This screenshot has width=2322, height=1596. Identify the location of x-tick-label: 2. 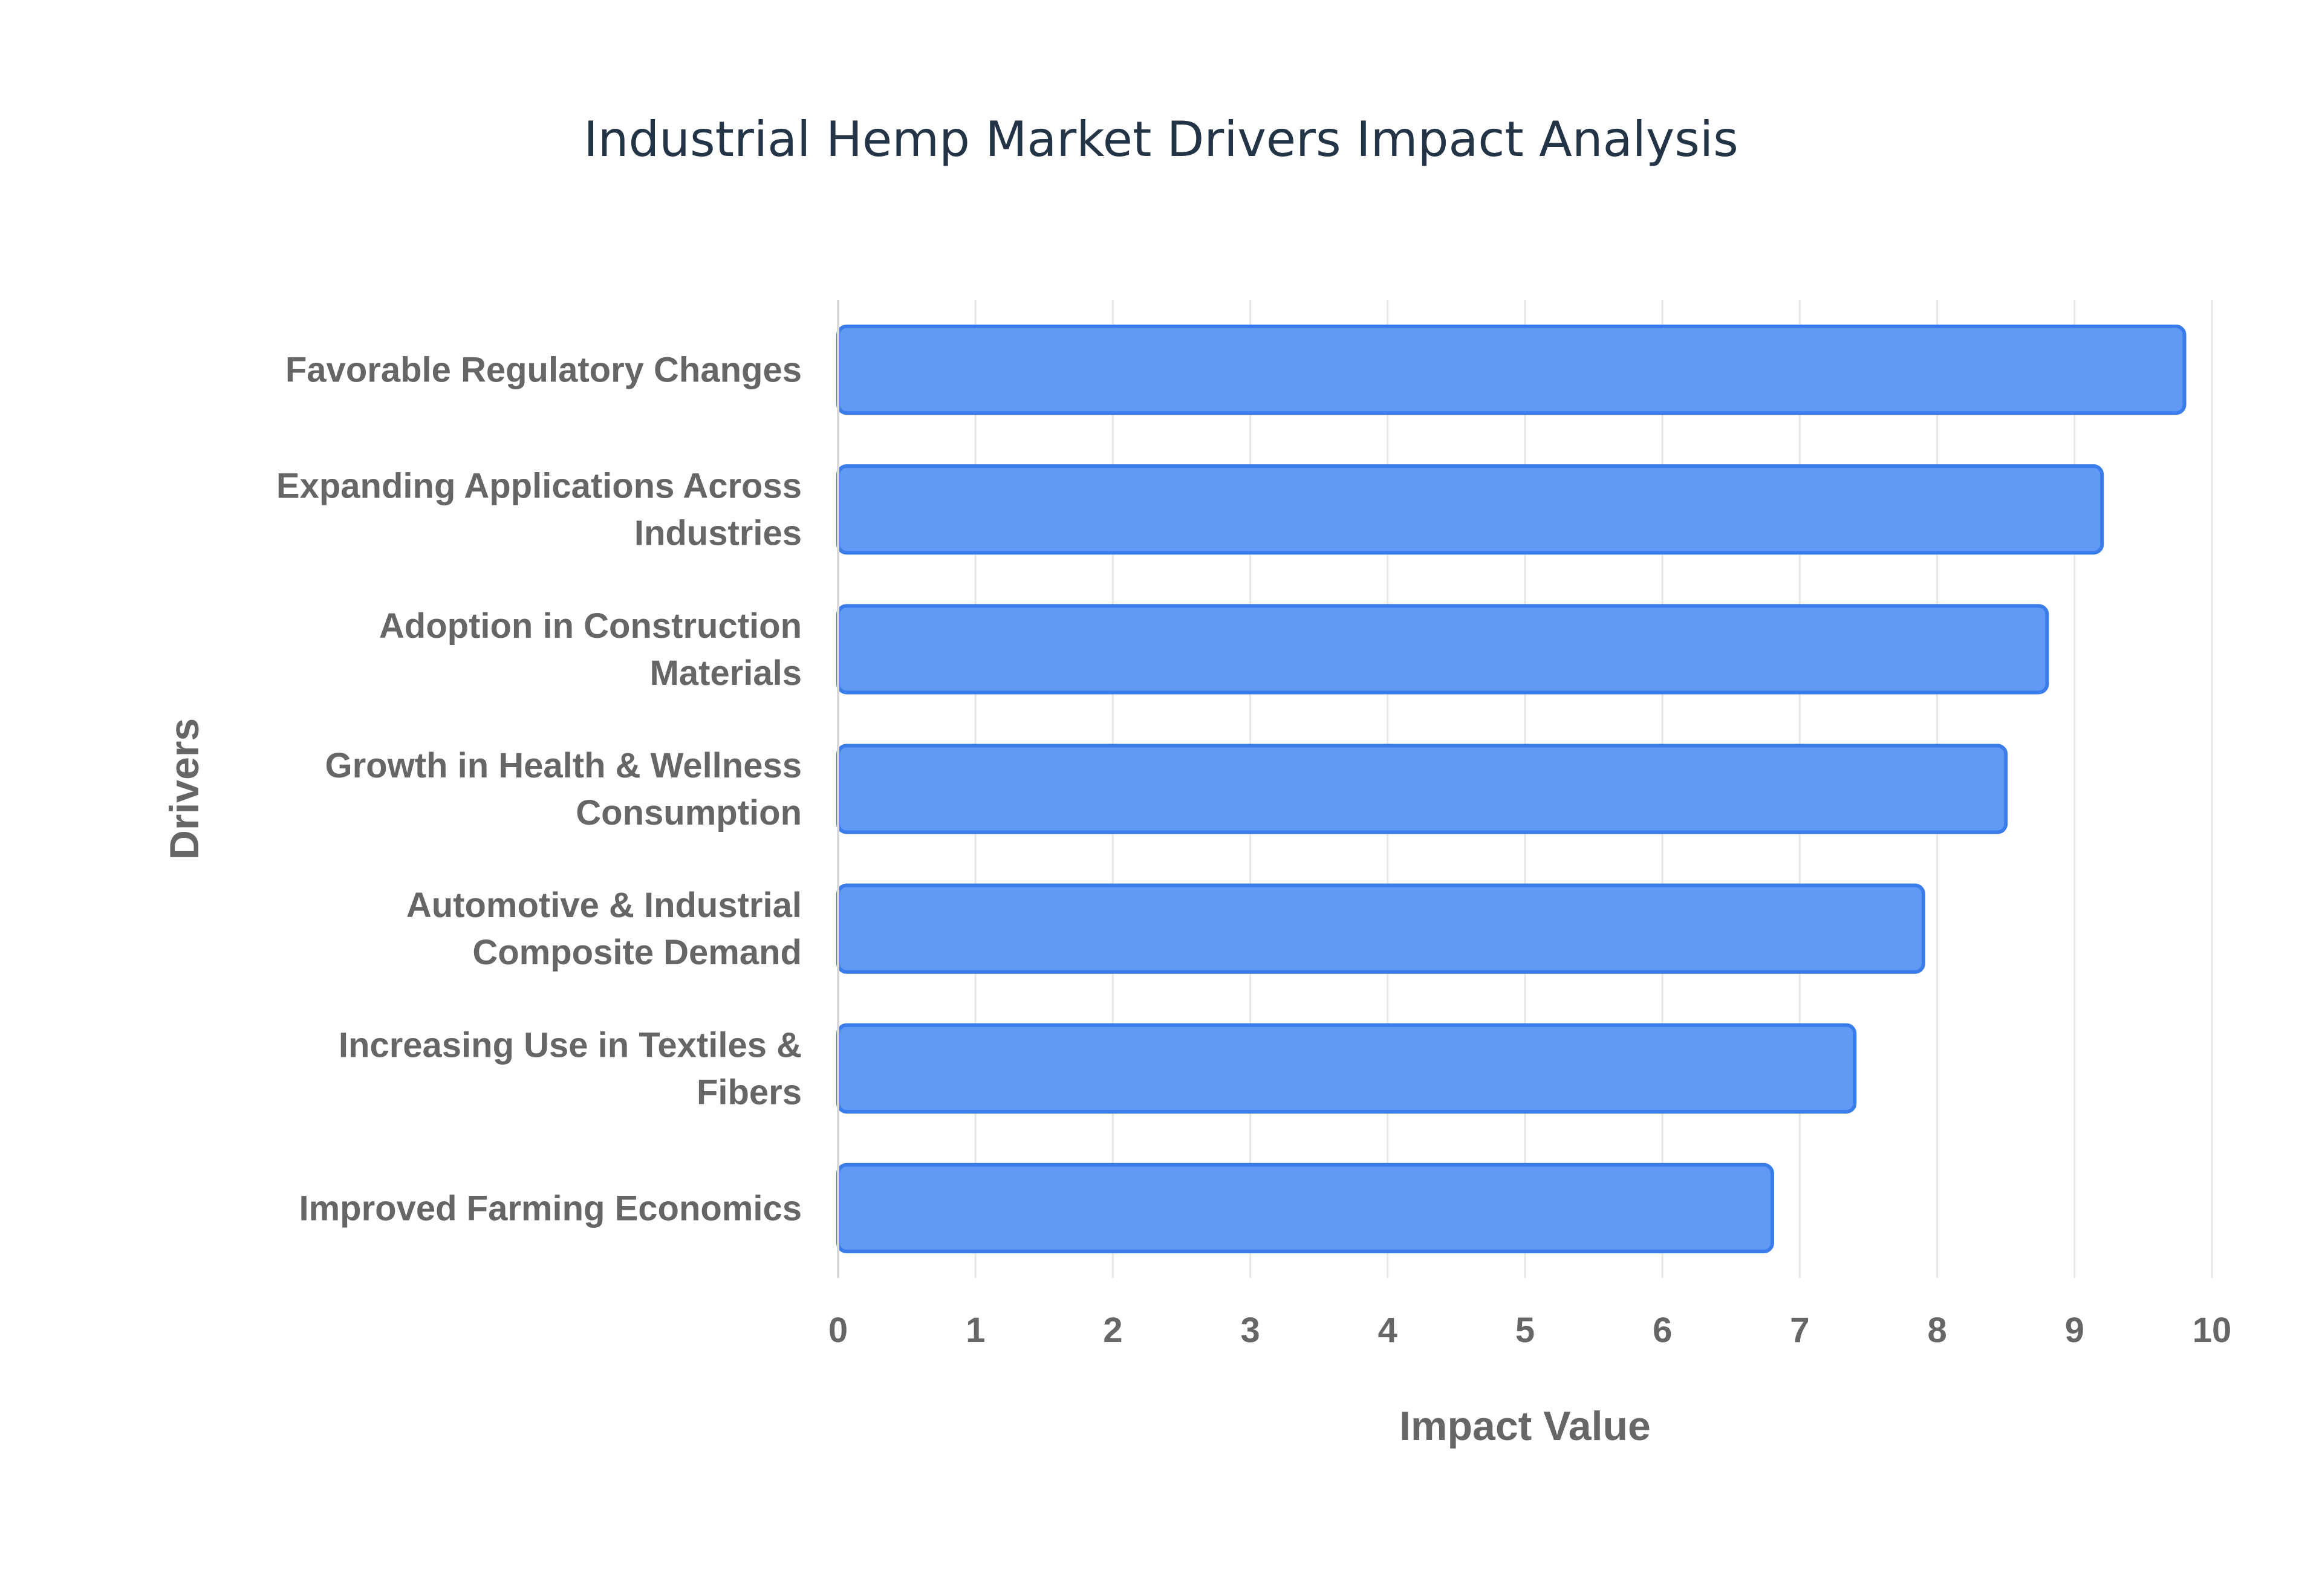
(1112, 1330).